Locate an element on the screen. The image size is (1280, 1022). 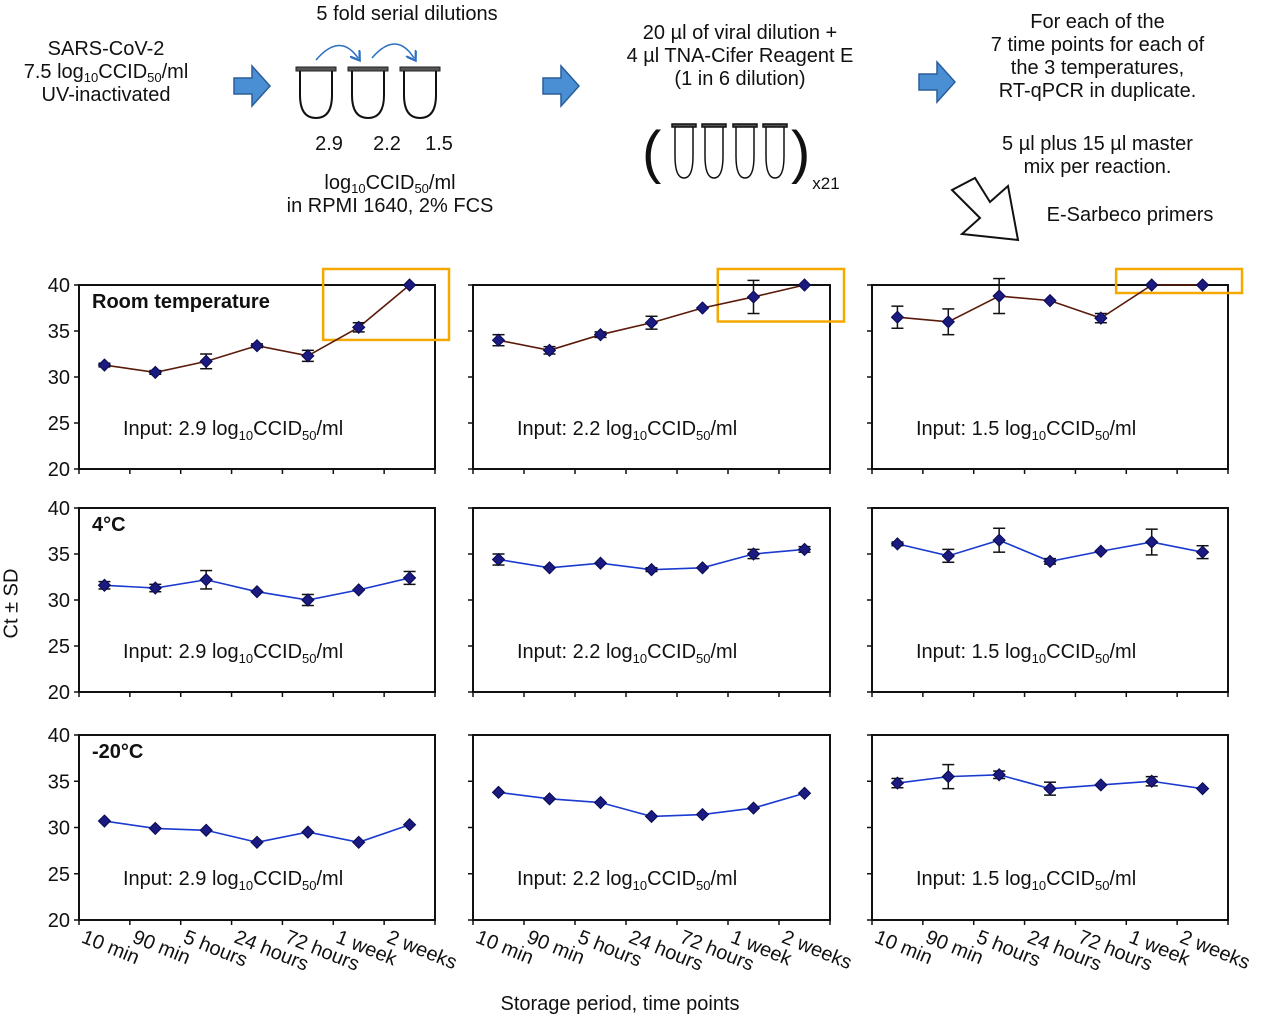
tube-multiplier: x21 is located at coordinates (826, 183).